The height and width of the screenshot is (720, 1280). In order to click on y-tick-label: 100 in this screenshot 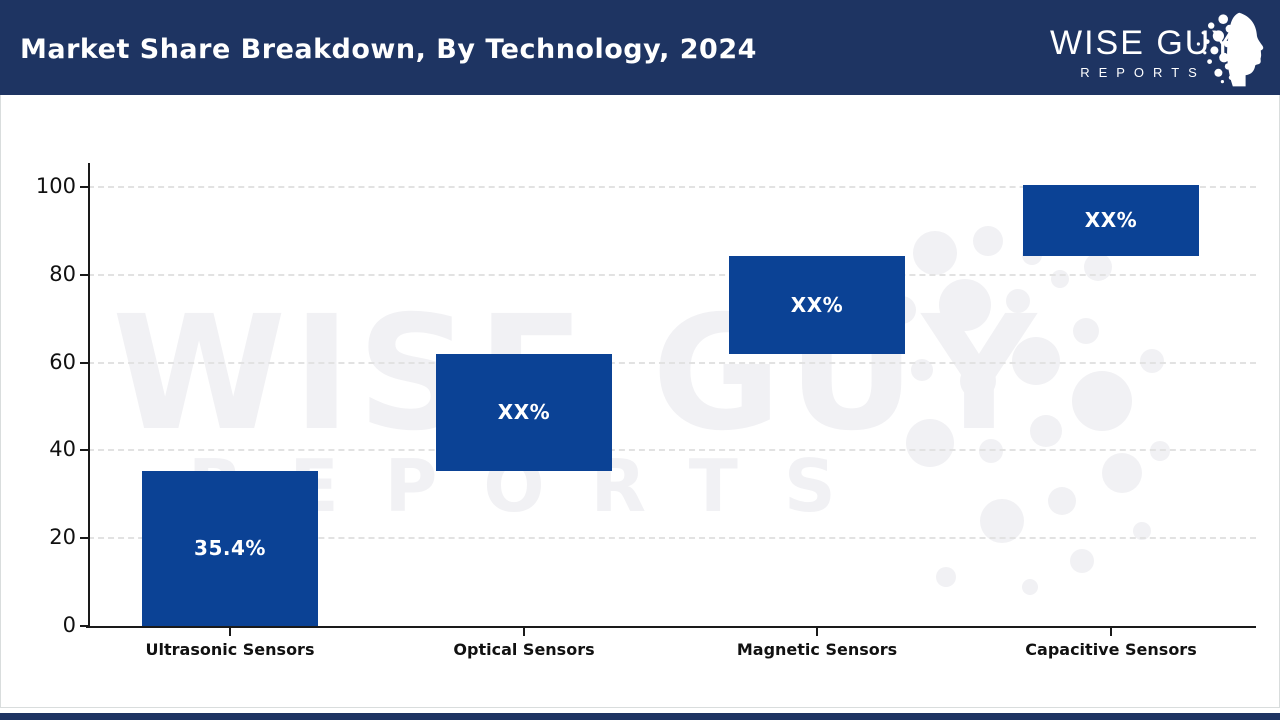, I will do `click(55, 186)`.